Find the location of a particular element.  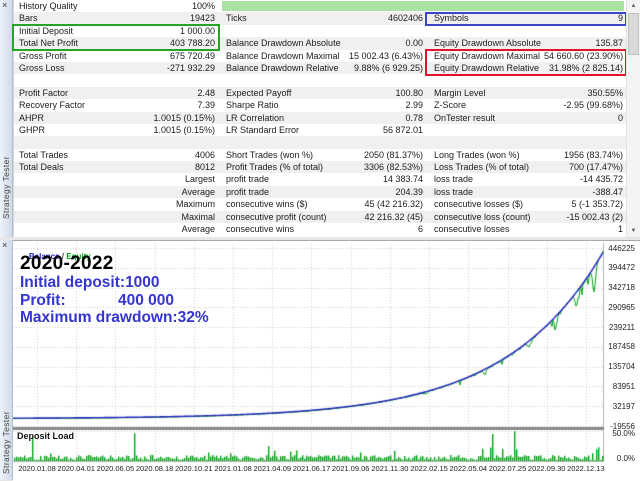

y-axis-tick: 342718 is located at coordinates (621, 288).